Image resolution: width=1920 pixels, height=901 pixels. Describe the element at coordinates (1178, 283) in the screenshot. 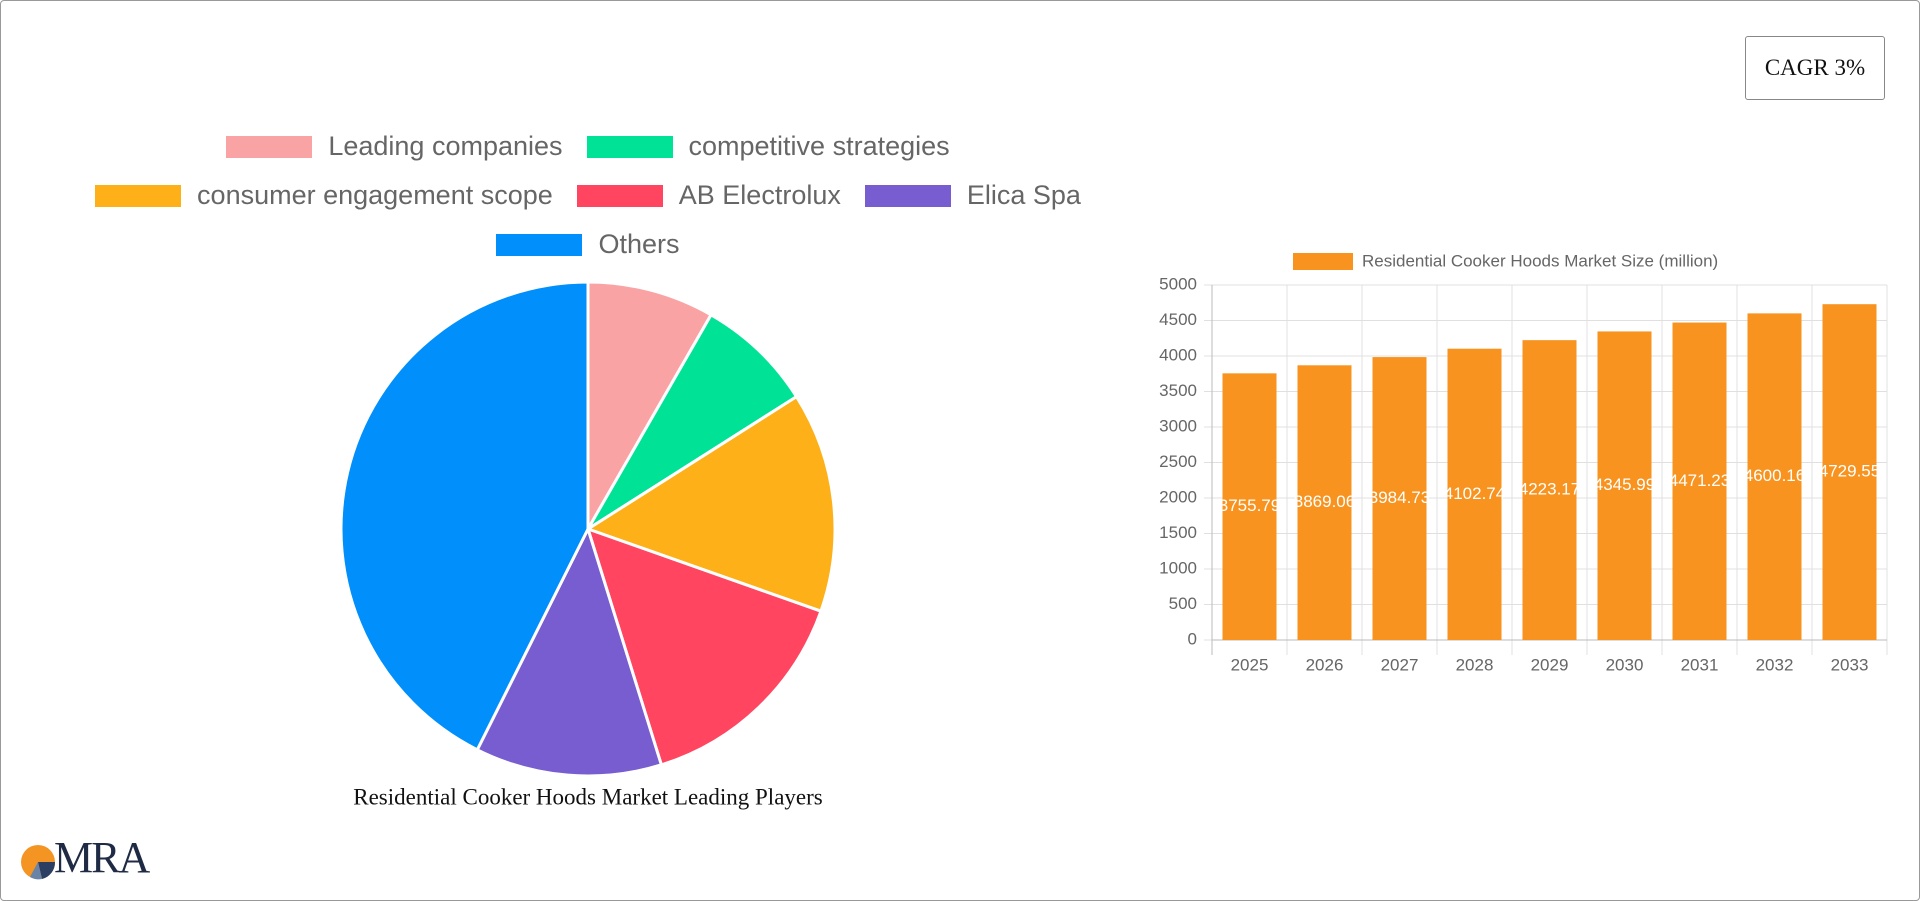

I see `y-tick-label: 5000` at that location.